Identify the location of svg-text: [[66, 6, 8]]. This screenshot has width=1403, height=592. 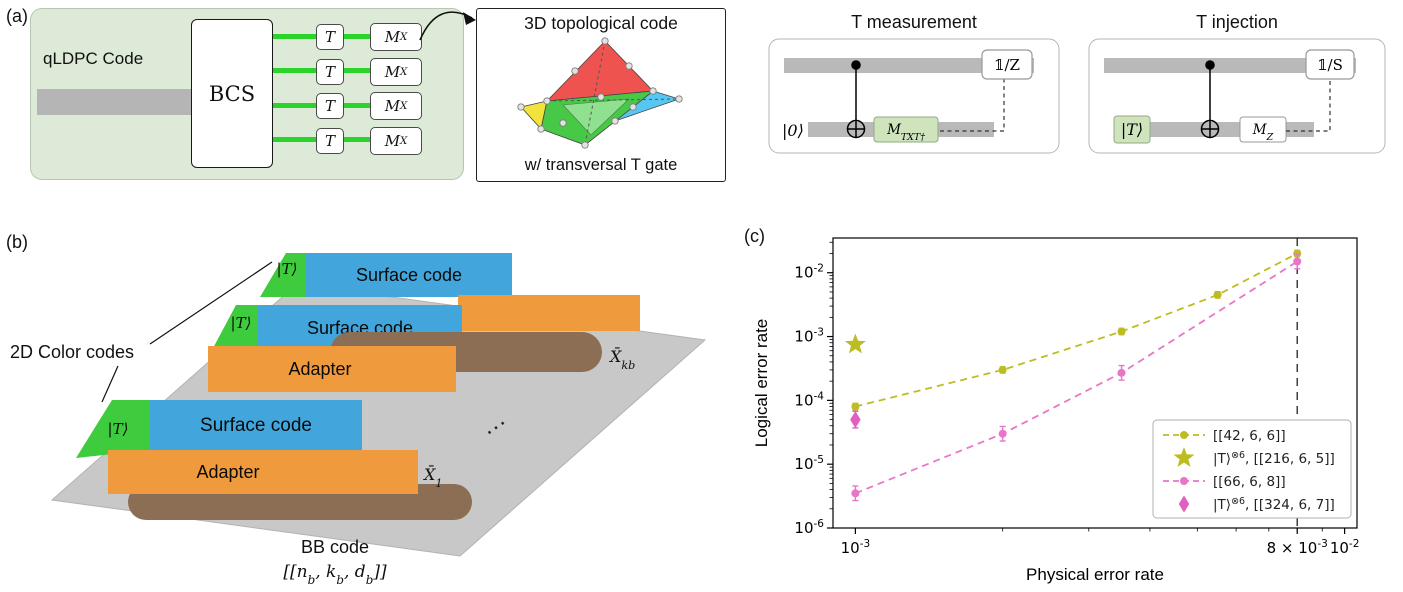
(1249, 482).